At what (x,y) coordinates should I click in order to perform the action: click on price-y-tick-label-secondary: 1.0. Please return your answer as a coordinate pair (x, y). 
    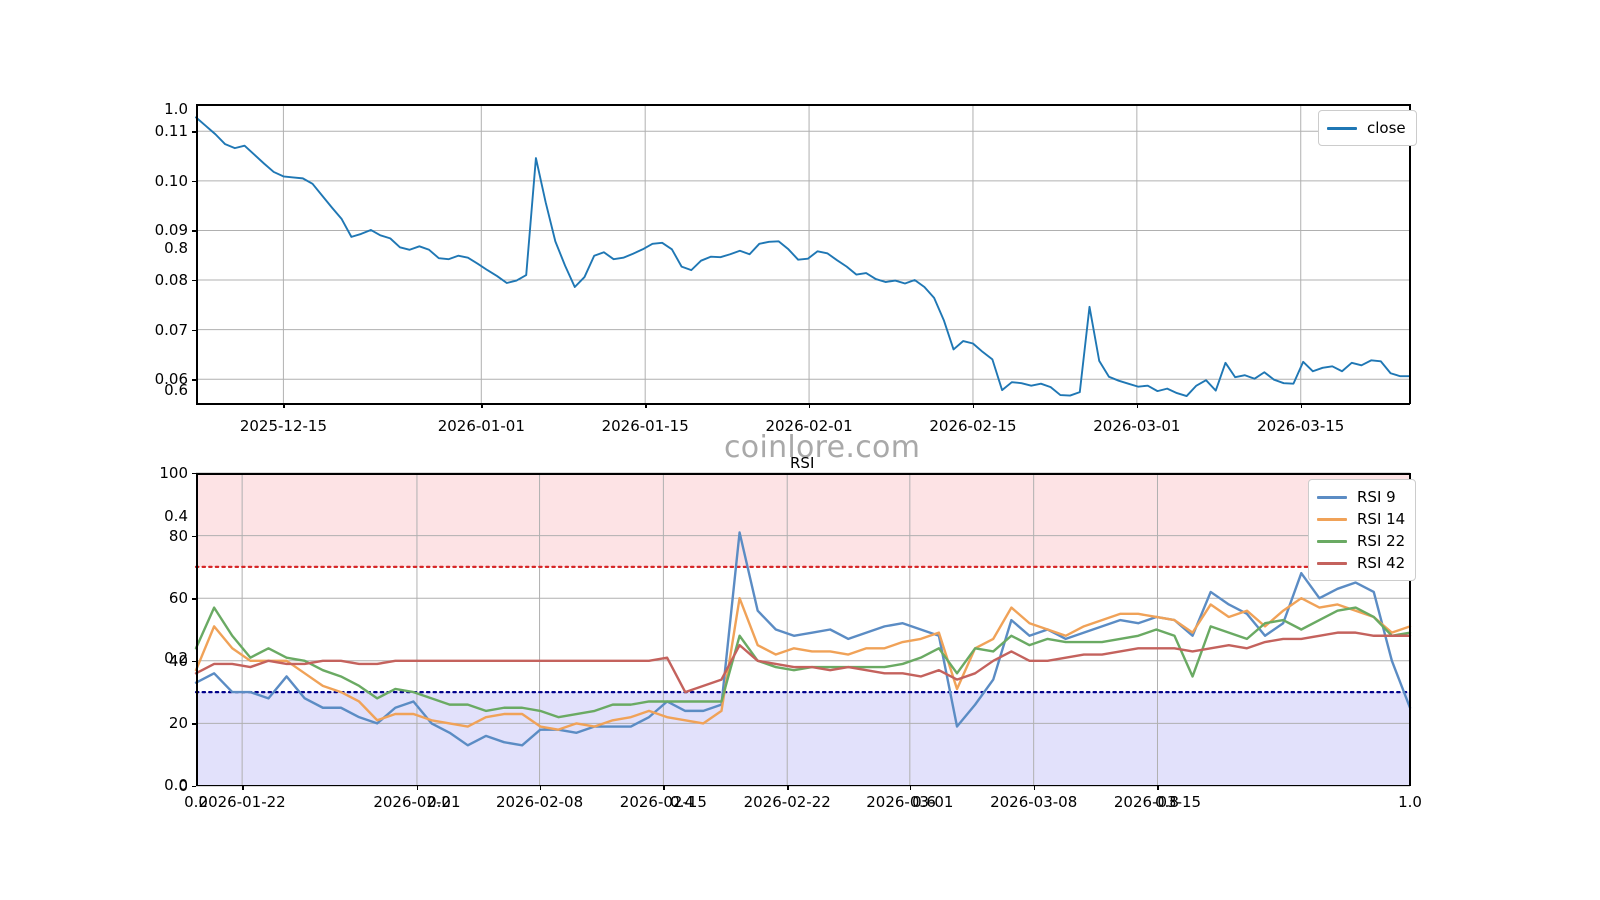
    Looking at the image, I should click on (176, 109).